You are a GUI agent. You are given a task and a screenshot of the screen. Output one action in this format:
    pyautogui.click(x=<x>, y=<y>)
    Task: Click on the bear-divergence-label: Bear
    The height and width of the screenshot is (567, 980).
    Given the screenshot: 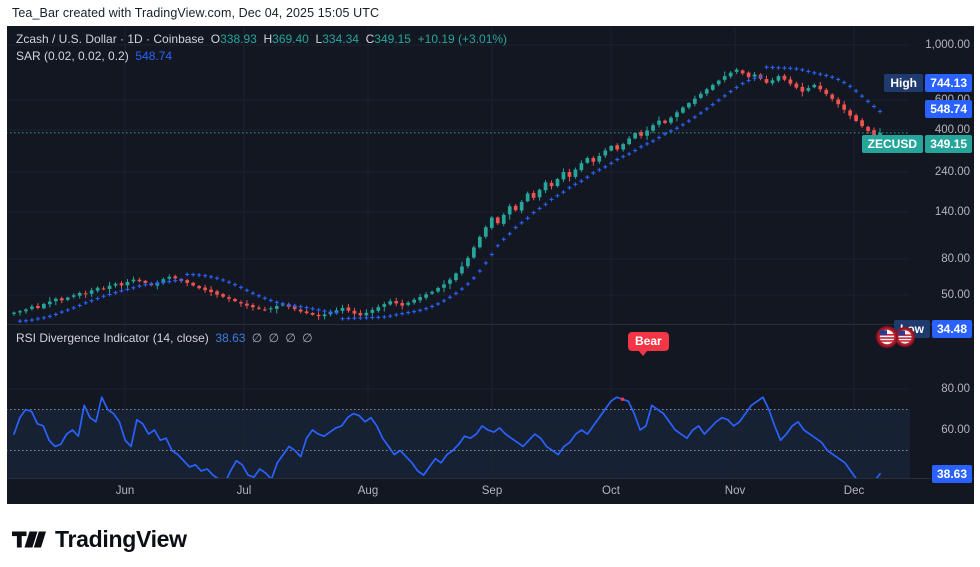 What is the action you would take?
    pyautogui.click(x=648, y=344)
    